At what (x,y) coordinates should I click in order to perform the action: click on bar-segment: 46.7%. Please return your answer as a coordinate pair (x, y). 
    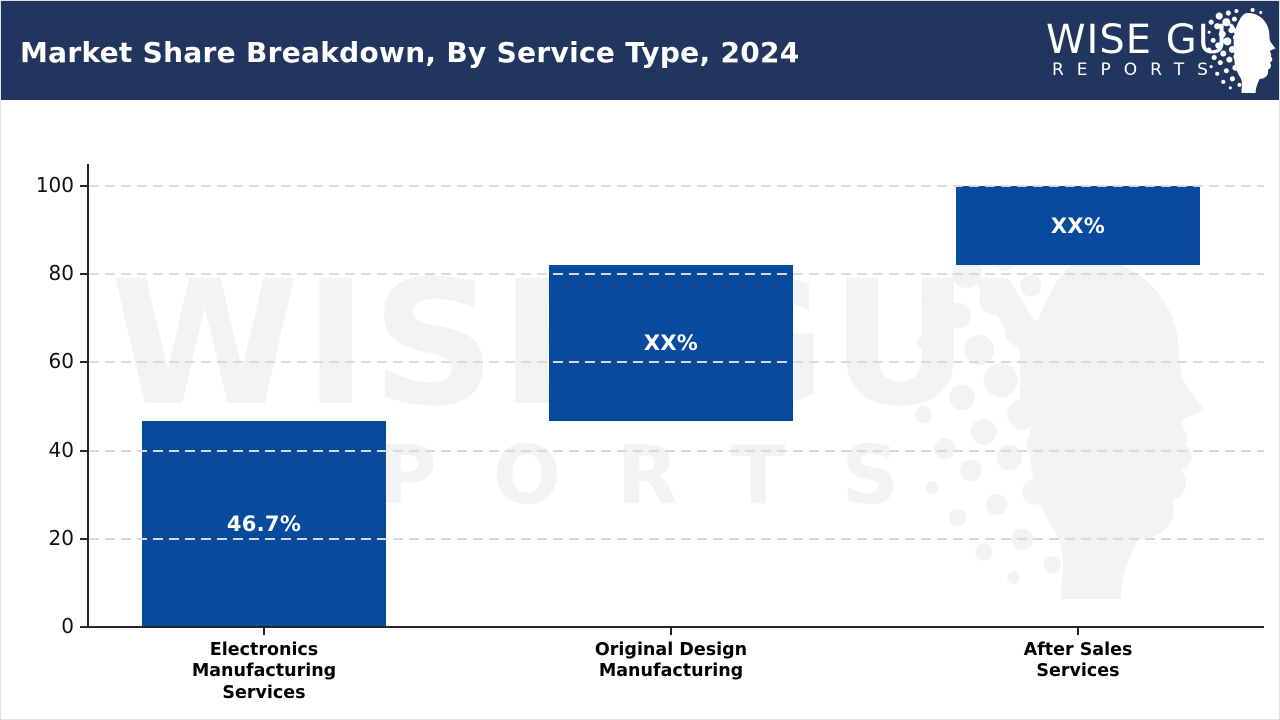
    Looking at the image, I should click on (264, 524).